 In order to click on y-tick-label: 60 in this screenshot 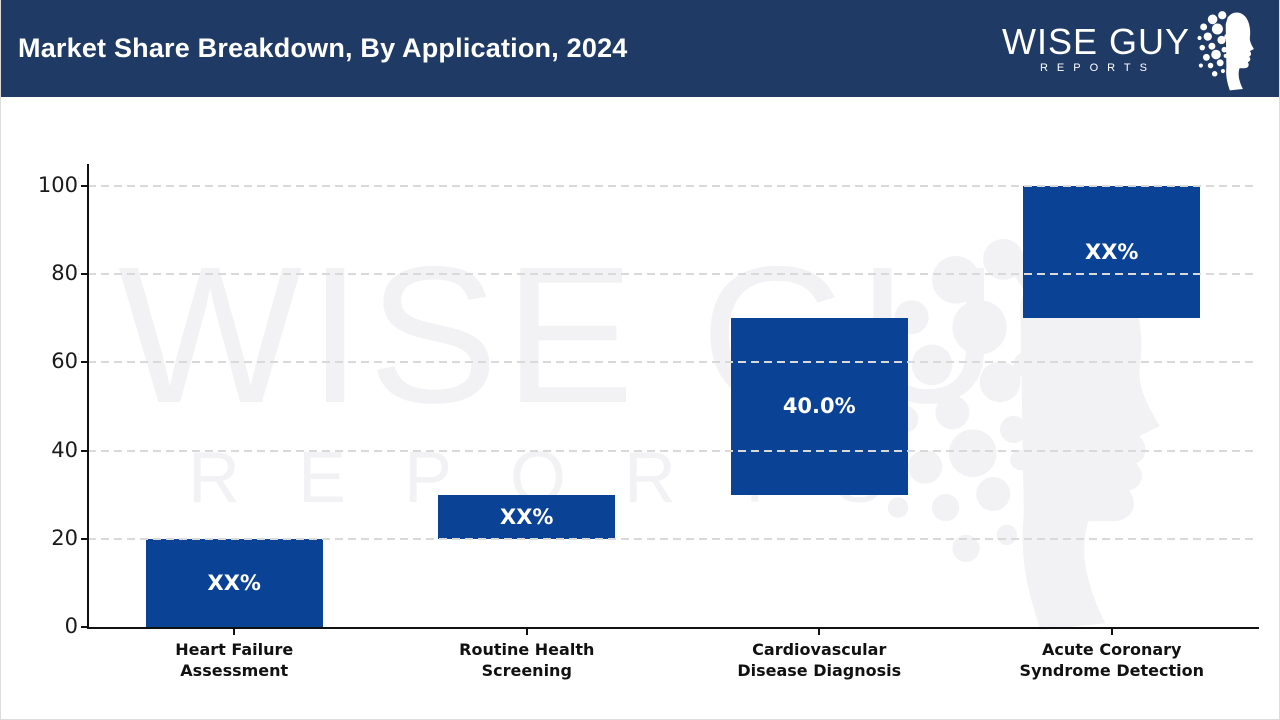, I will do `click(64, 361)`.